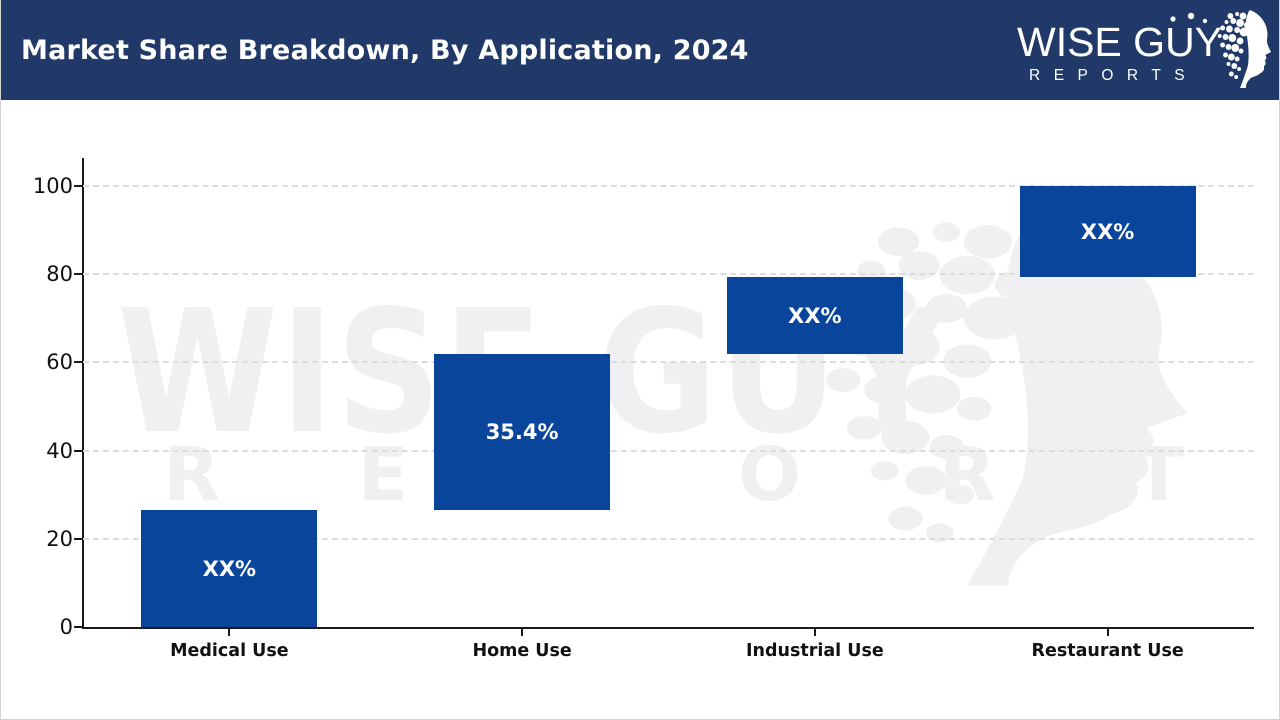  What do you see at coordinates (814, 651) in the screenshot?
I see `x-tick-label: Industrial Use` at bounding box center [814, 651].